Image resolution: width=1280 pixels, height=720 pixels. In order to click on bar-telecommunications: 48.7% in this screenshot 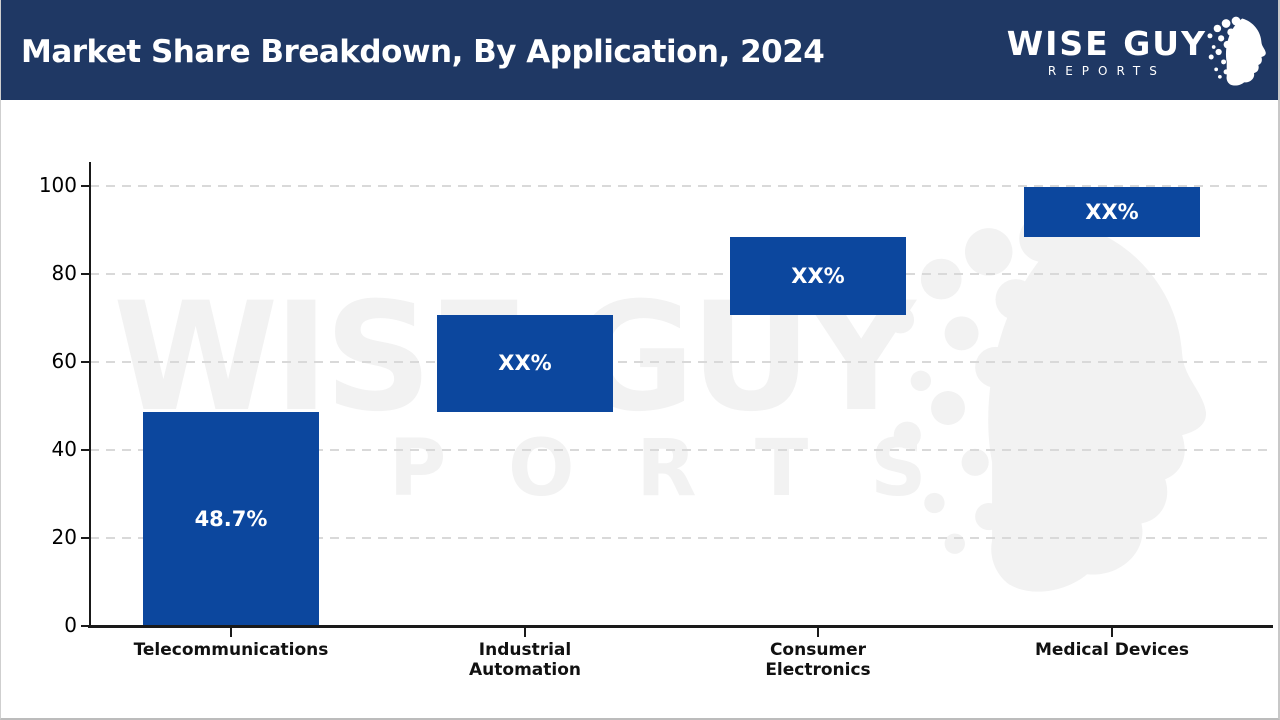, I will do `click(231, 518)`.